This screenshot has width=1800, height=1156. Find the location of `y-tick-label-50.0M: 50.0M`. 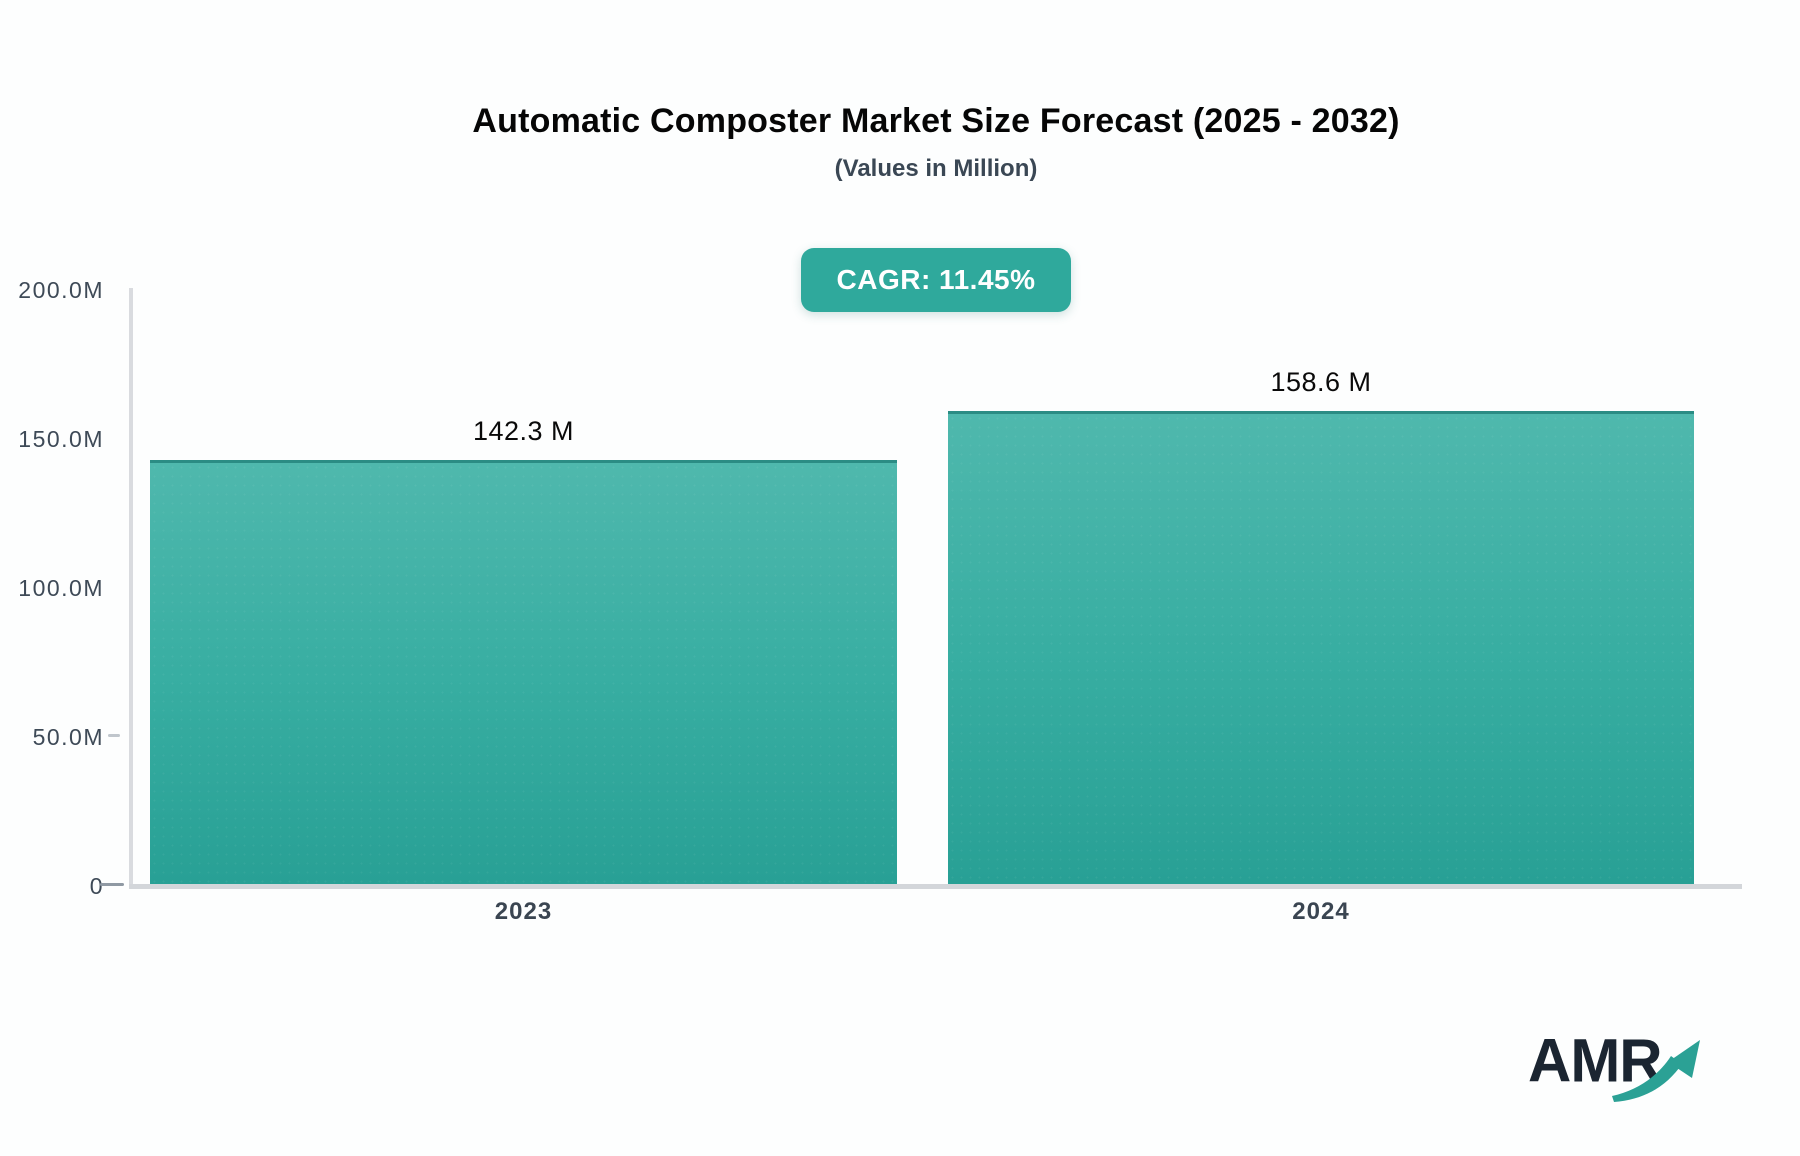

y-tick-label-50.0M: 50.0M is located at coordinates (68, 737).